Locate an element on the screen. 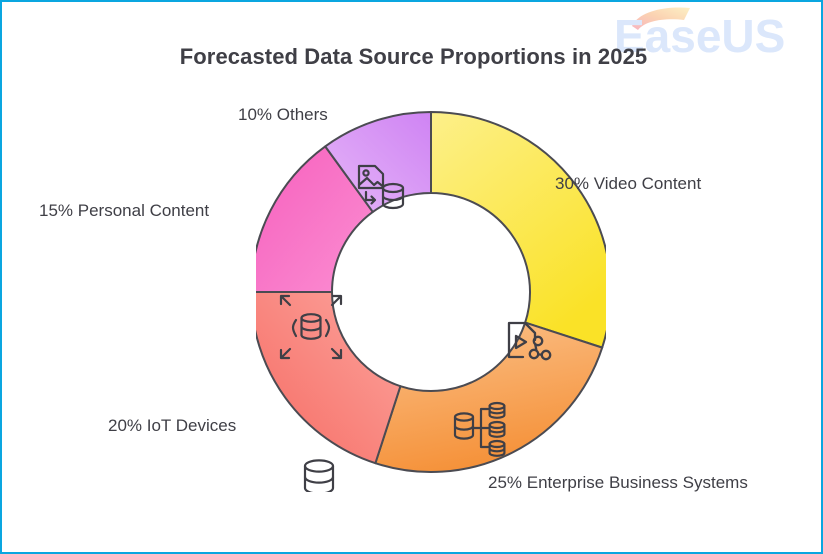 The height and width of the screenshot is (554, 823). database-cluster-icon is located at coordinates (479, 429).